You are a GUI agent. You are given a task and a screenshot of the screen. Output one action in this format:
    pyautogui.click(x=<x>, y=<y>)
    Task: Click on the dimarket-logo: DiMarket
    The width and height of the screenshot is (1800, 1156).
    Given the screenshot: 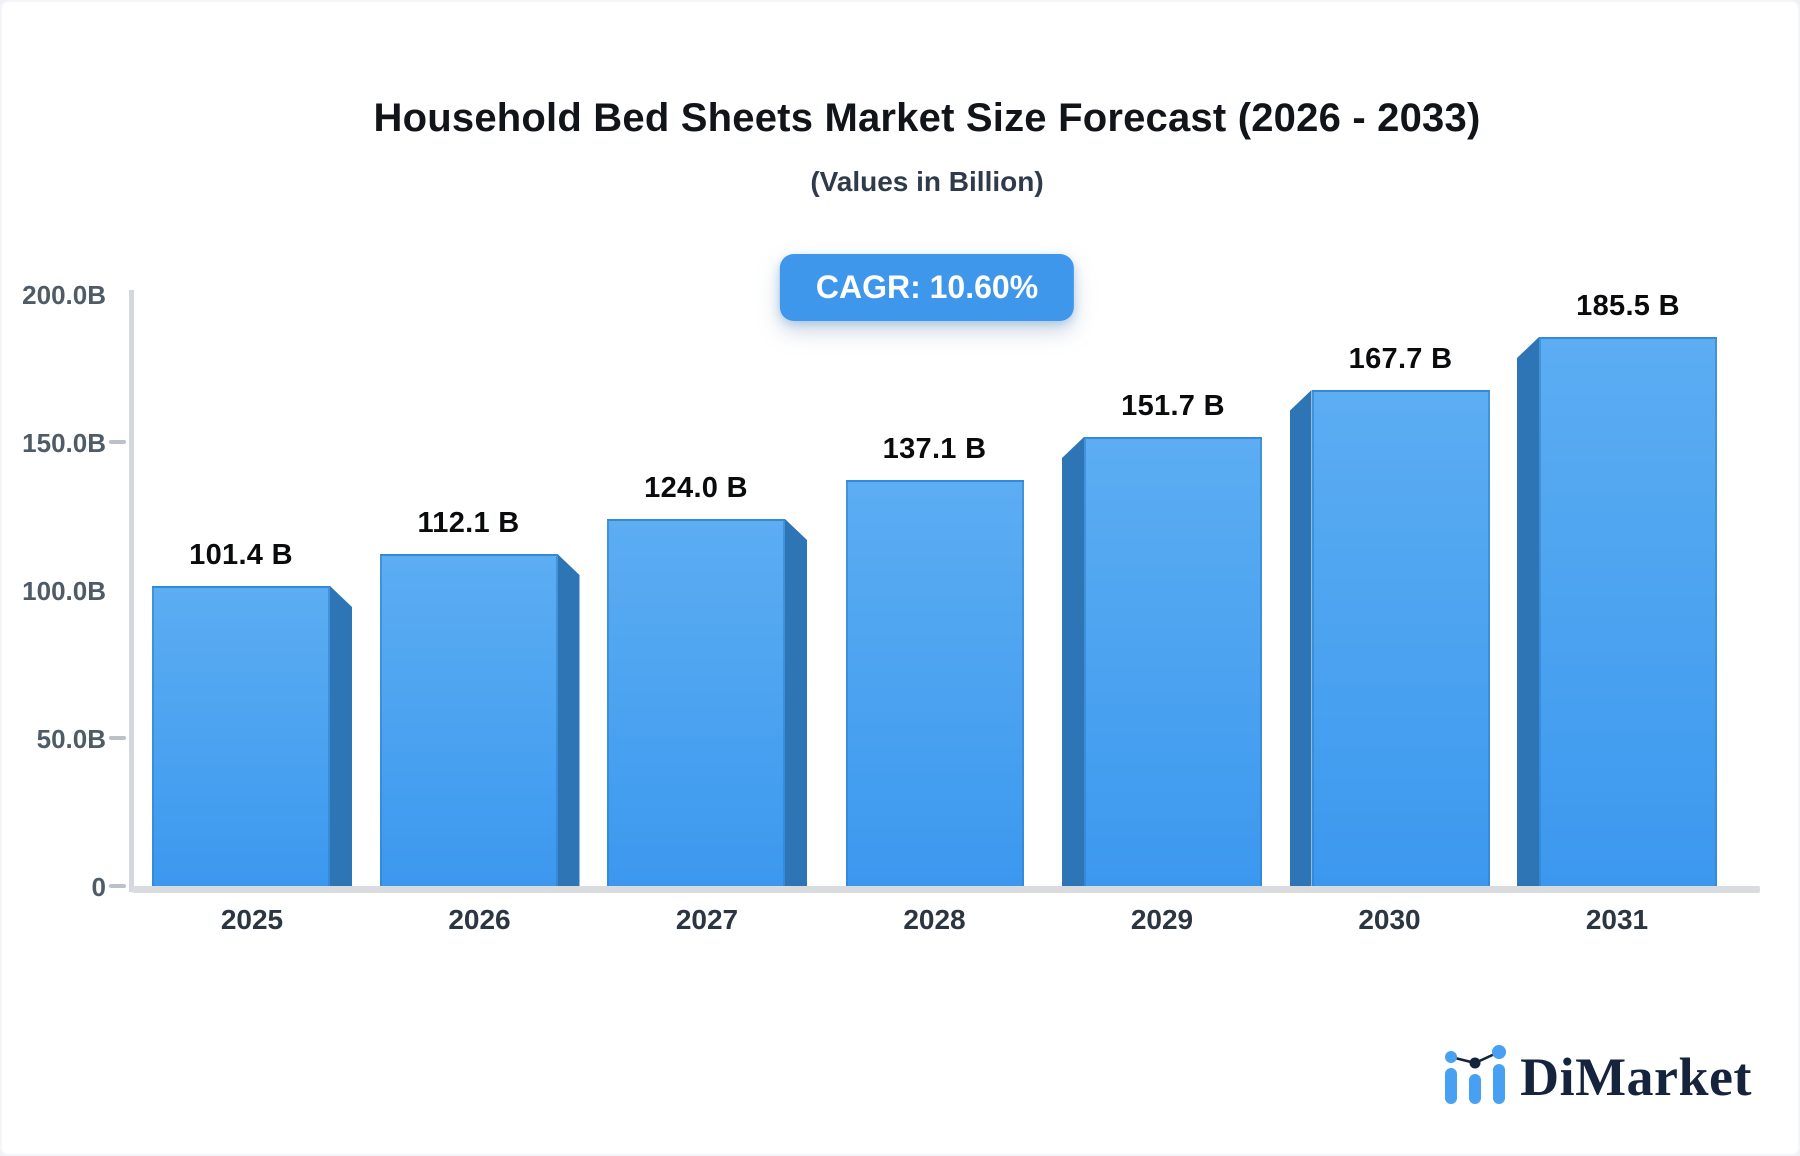 What is the action you would take?
    pyautogui.click(x=1597, y=1074)
    